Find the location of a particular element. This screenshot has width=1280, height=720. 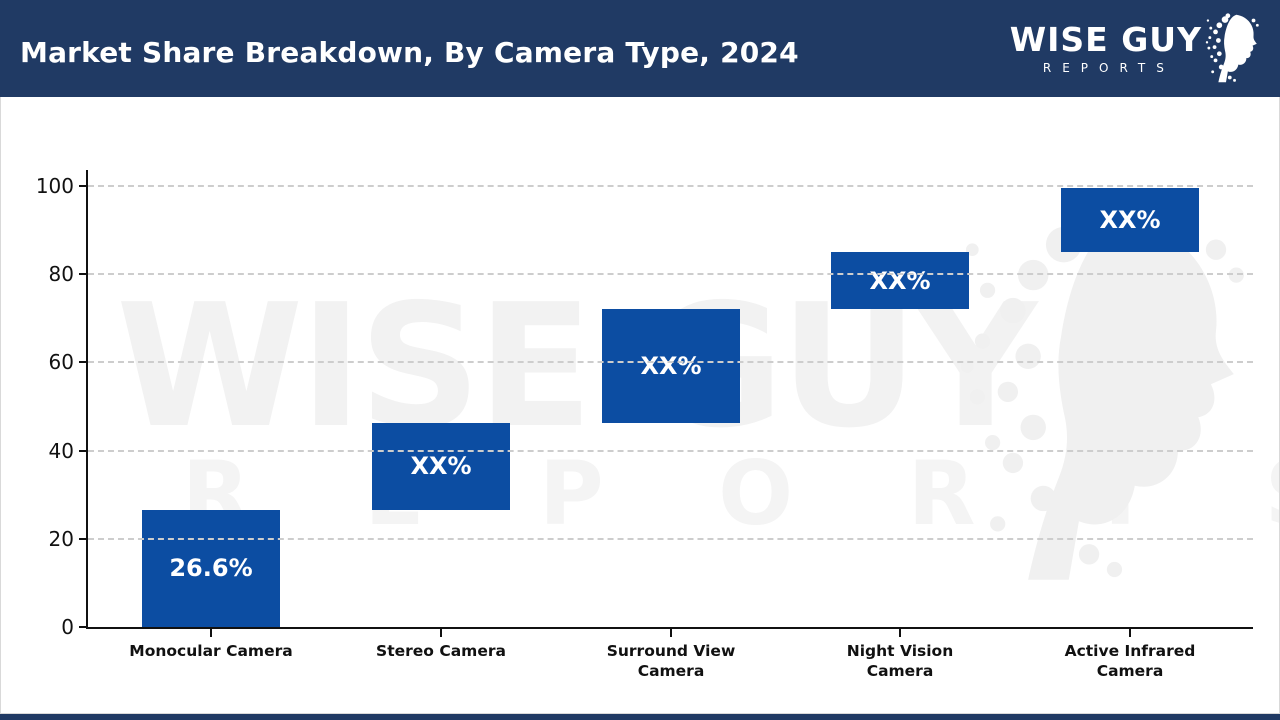

bar-value-label: 26.6% is located at coordinates (211, 568).